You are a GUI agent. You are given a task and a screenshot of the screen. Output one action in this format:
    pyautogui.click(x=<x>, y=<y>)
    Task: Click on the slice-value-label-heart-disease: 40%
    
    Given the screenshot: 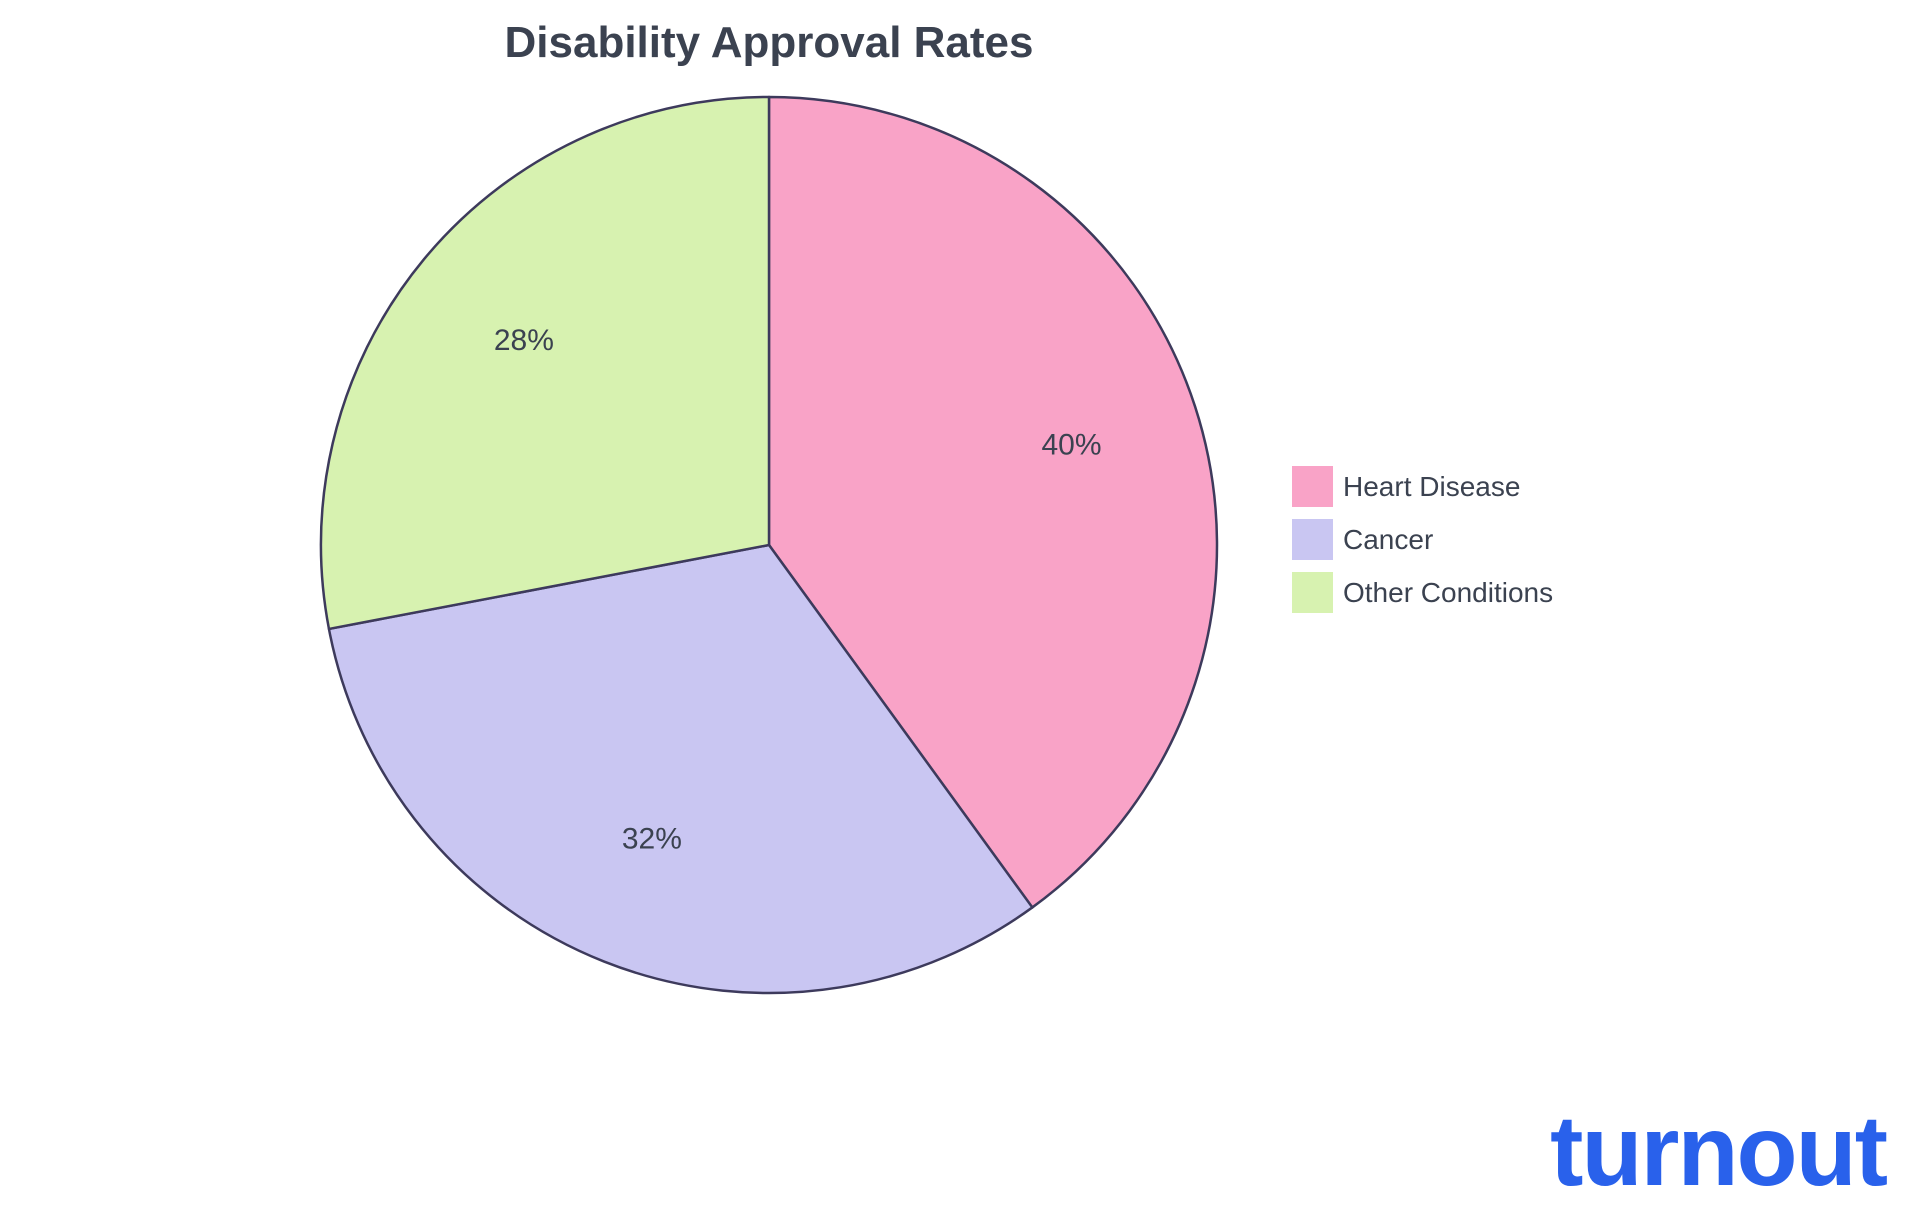 What is the action you would take?
    pyautogui.click(x=1071, y=445)
    